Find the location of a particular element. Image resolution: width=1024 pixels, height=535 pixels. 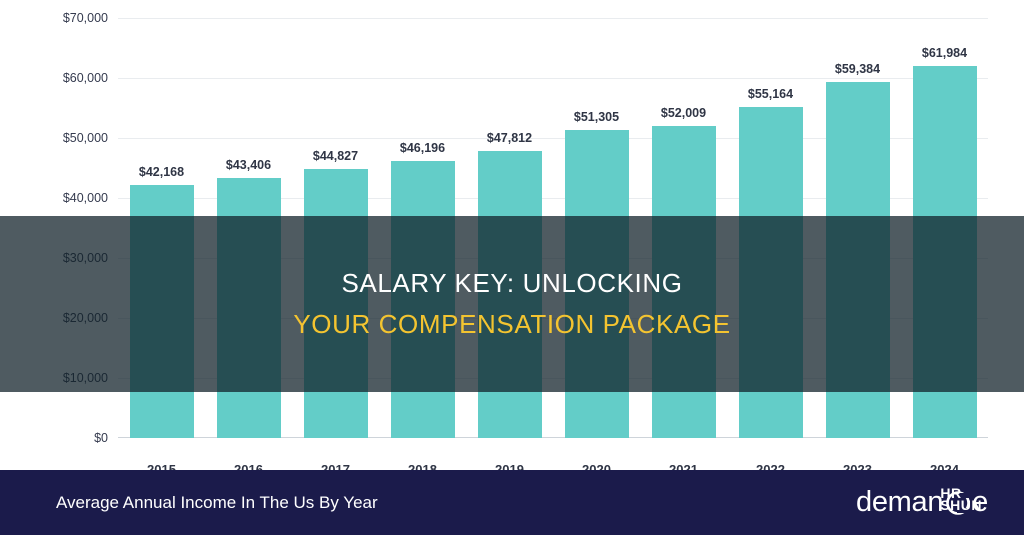

bar-value-label: $52,009 is located at coordinates (683, 112).